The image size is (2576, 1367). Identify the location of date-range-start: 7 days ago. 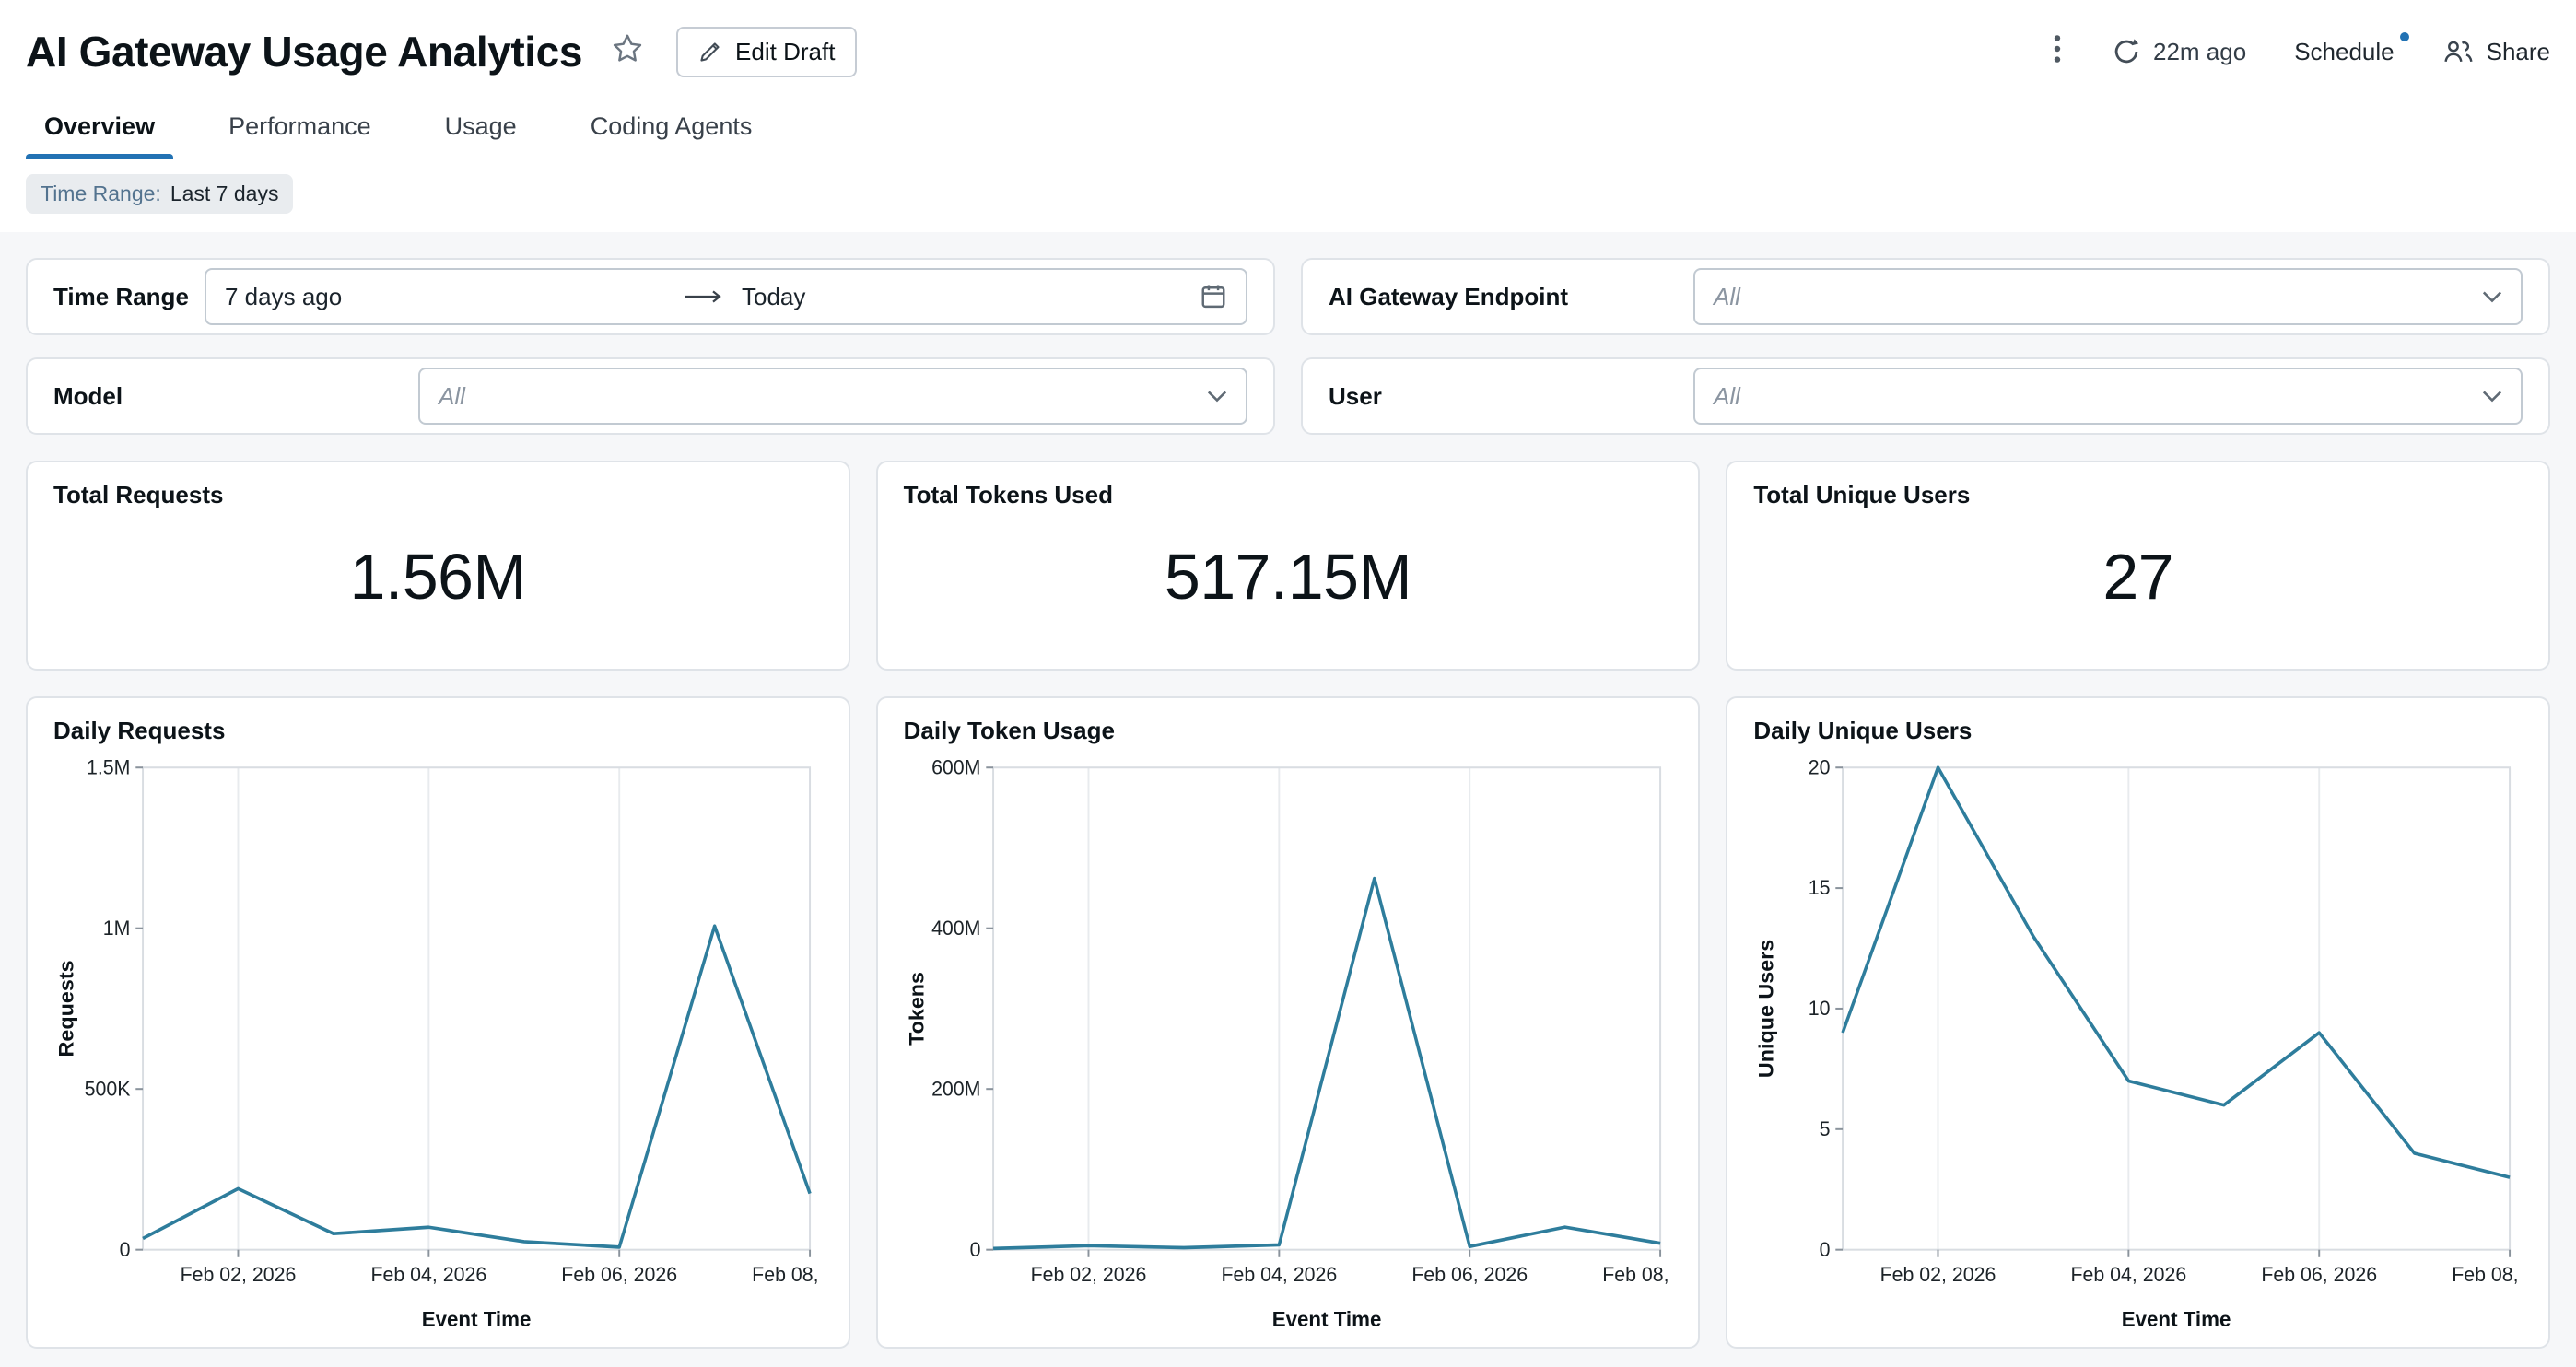
(284, 296).